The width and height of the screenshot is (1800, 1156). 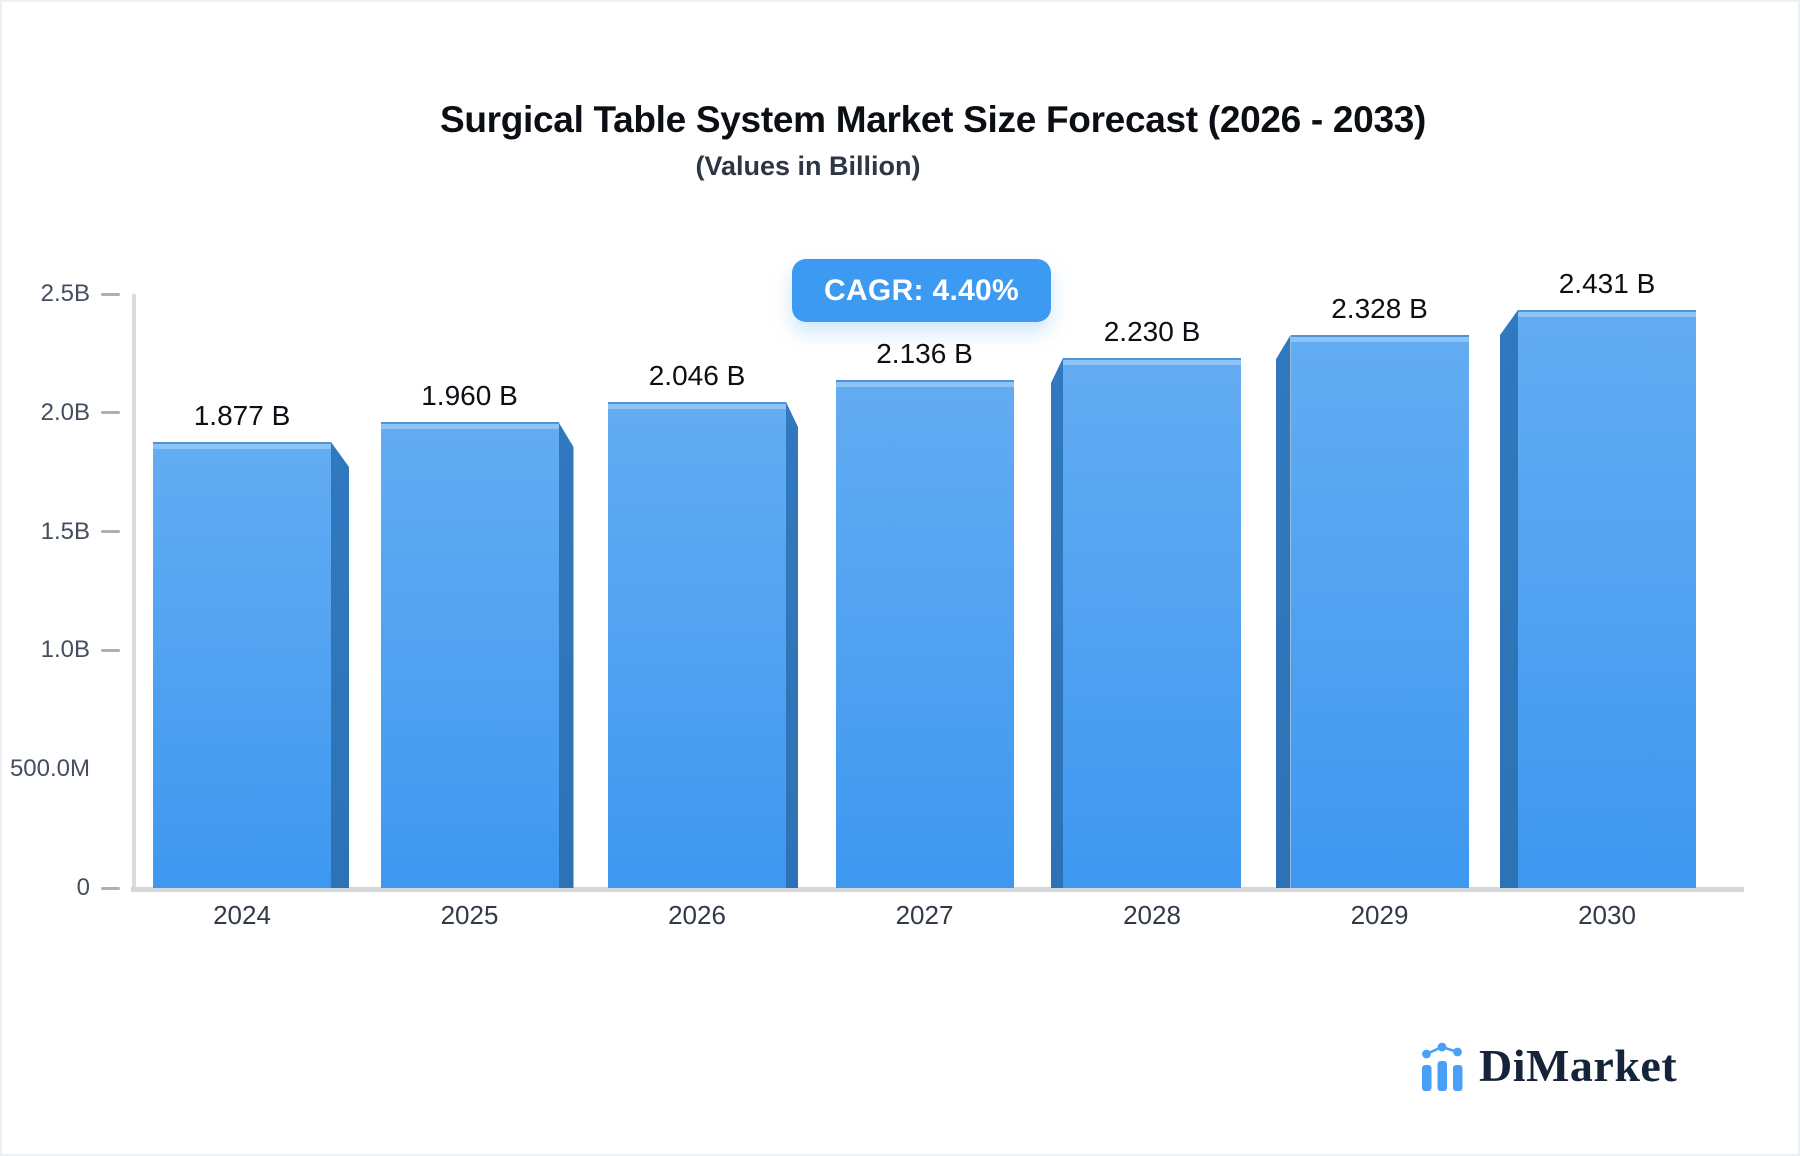 I want to click on bar-side-face-2024, so click(x=340, y=665).